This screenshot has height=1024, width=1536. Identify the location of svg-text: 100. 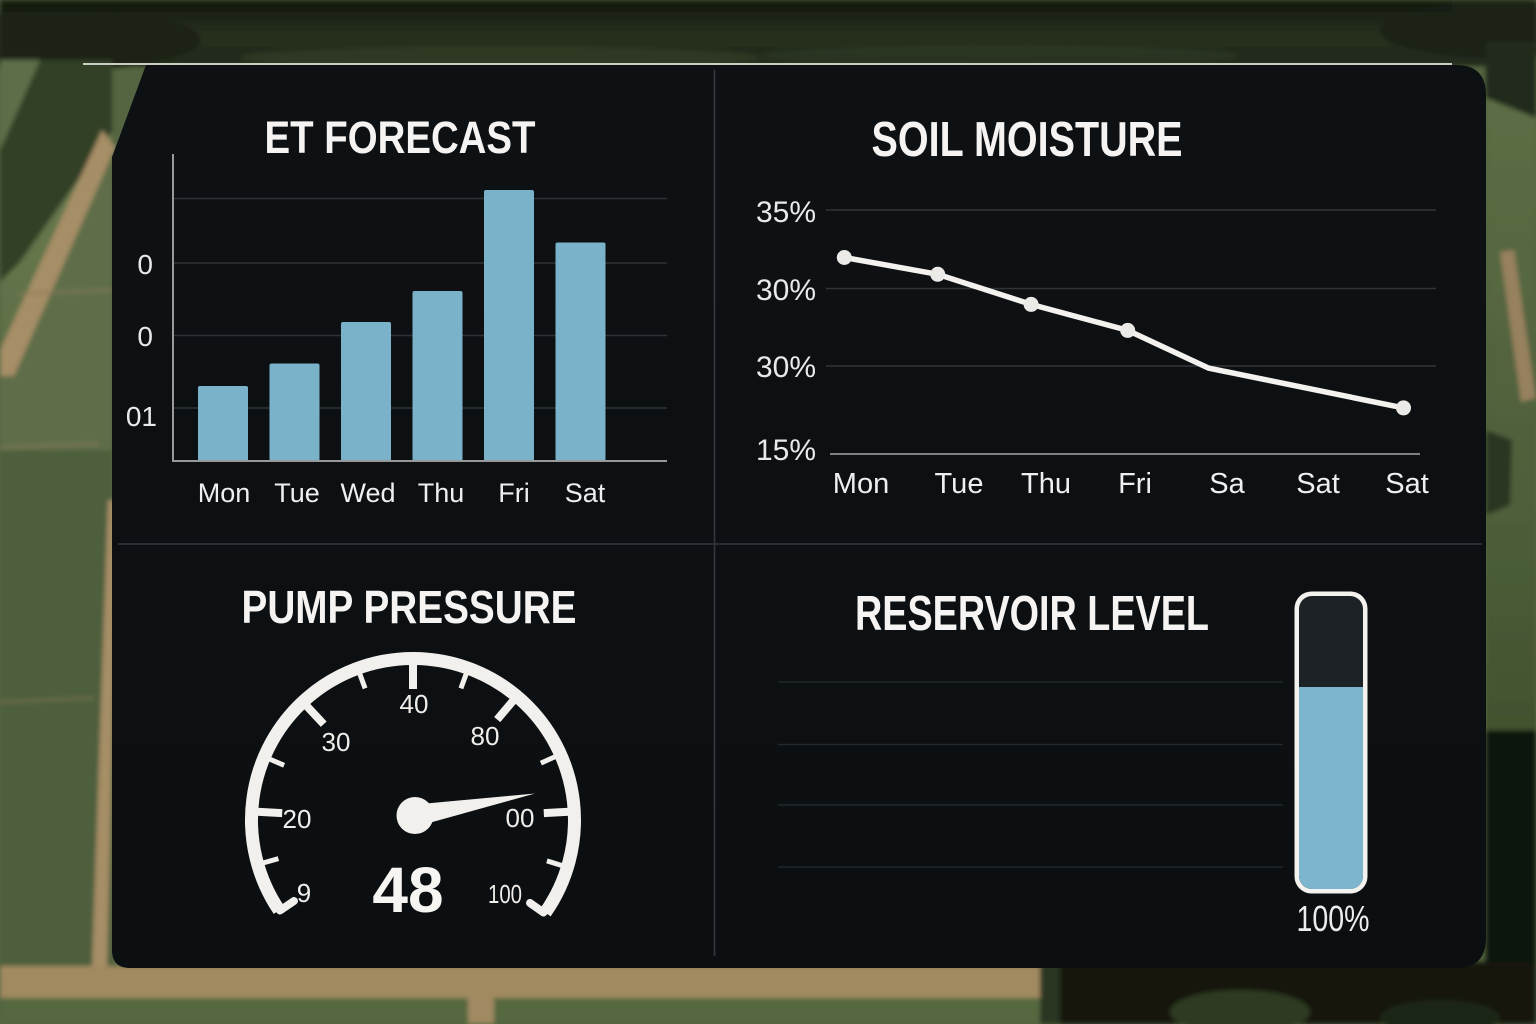
(505, 894).